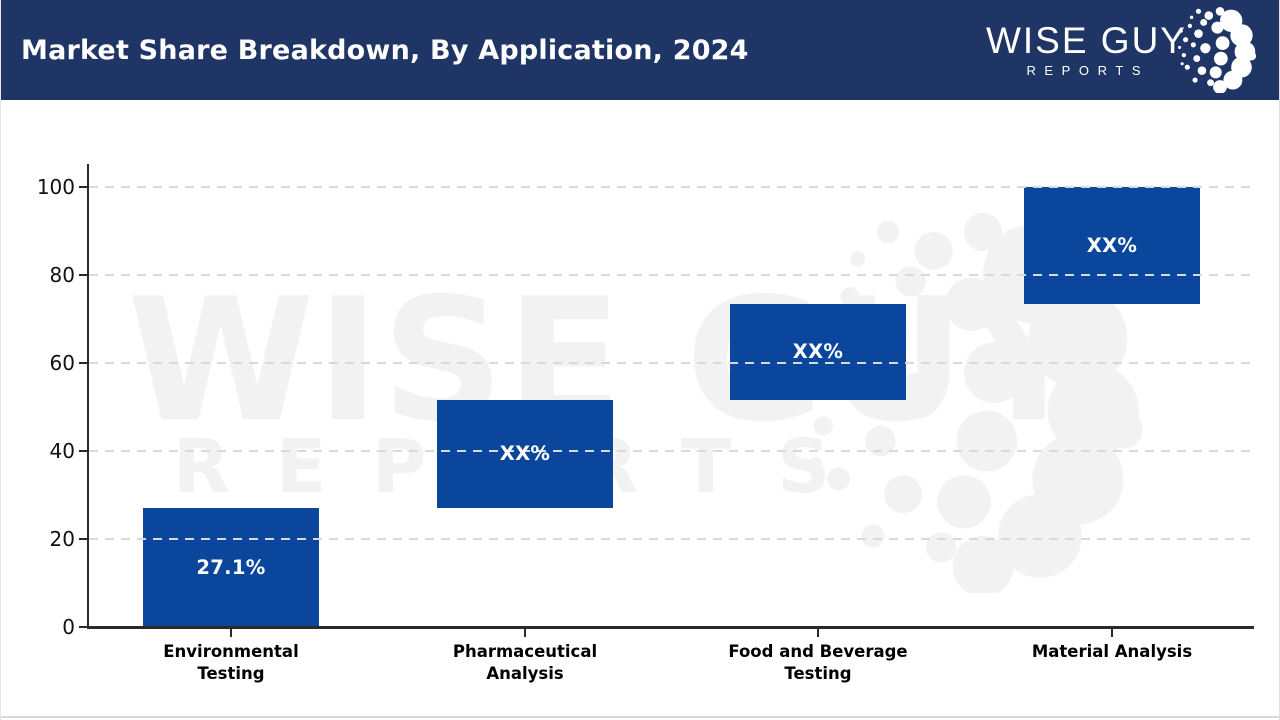 This screenshot has width=1280, height=720. Describe the element at coordinates (1217, 50) in the screenshot. I see `dotted-head-icon` at that location.